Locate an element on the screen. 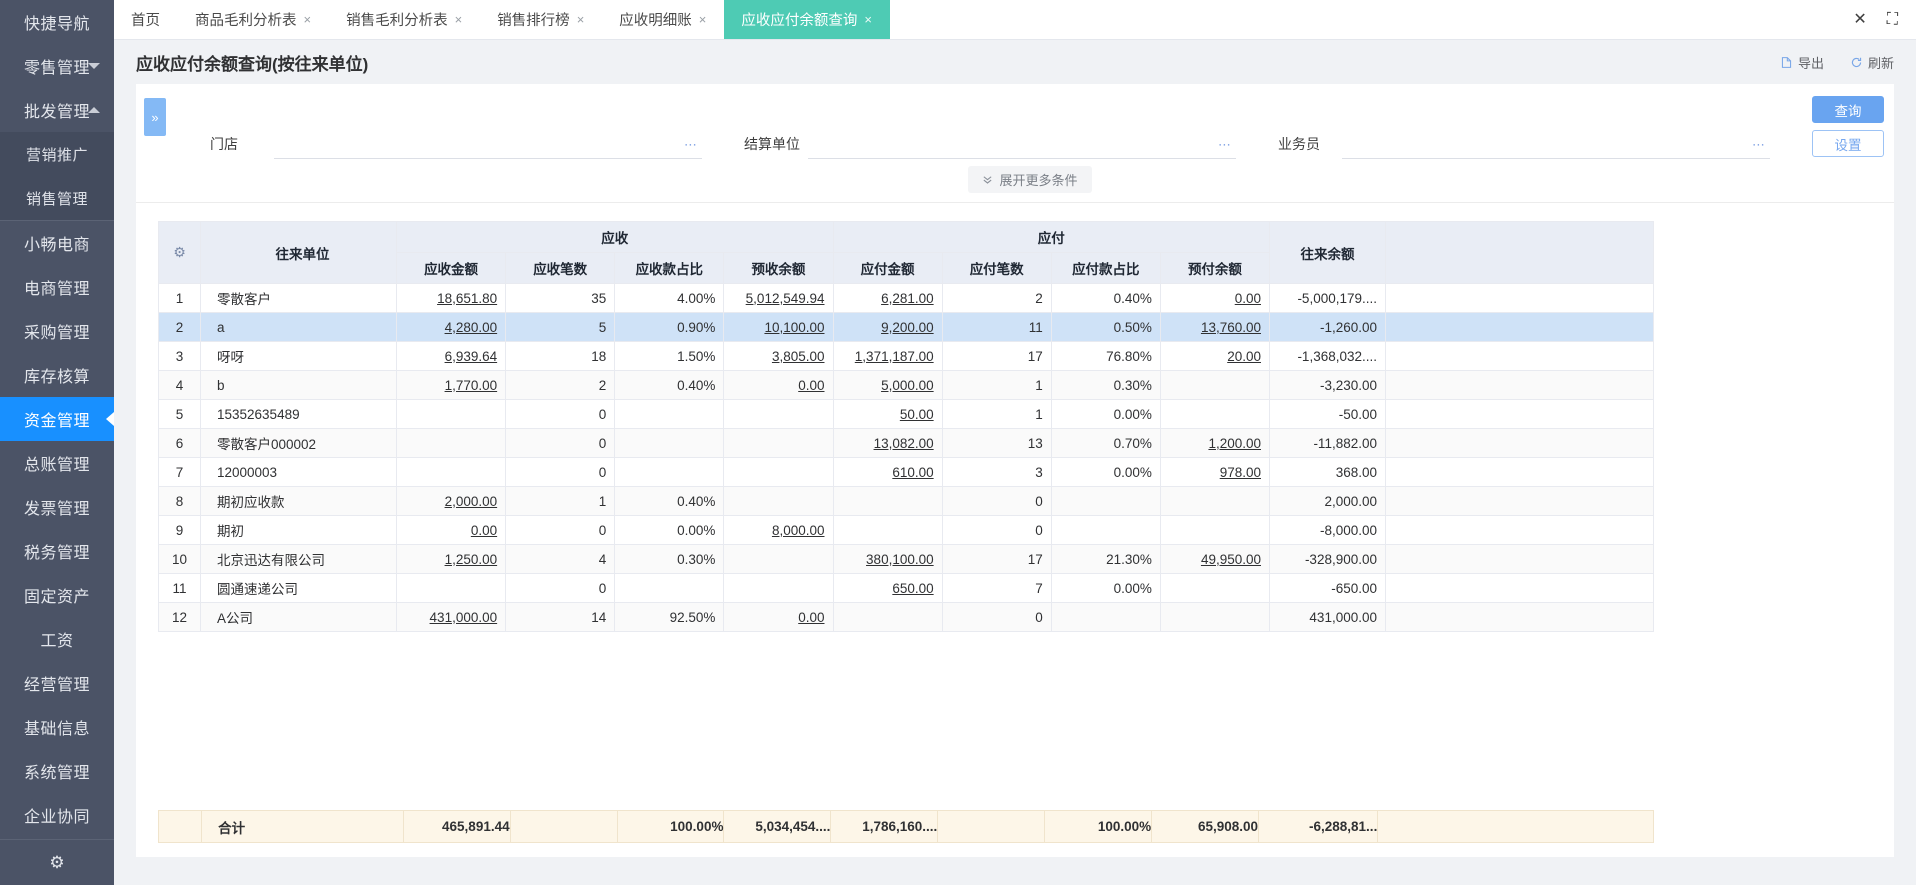  sidebar-item-10: 总账管理 is located at coordinates (57, 463).